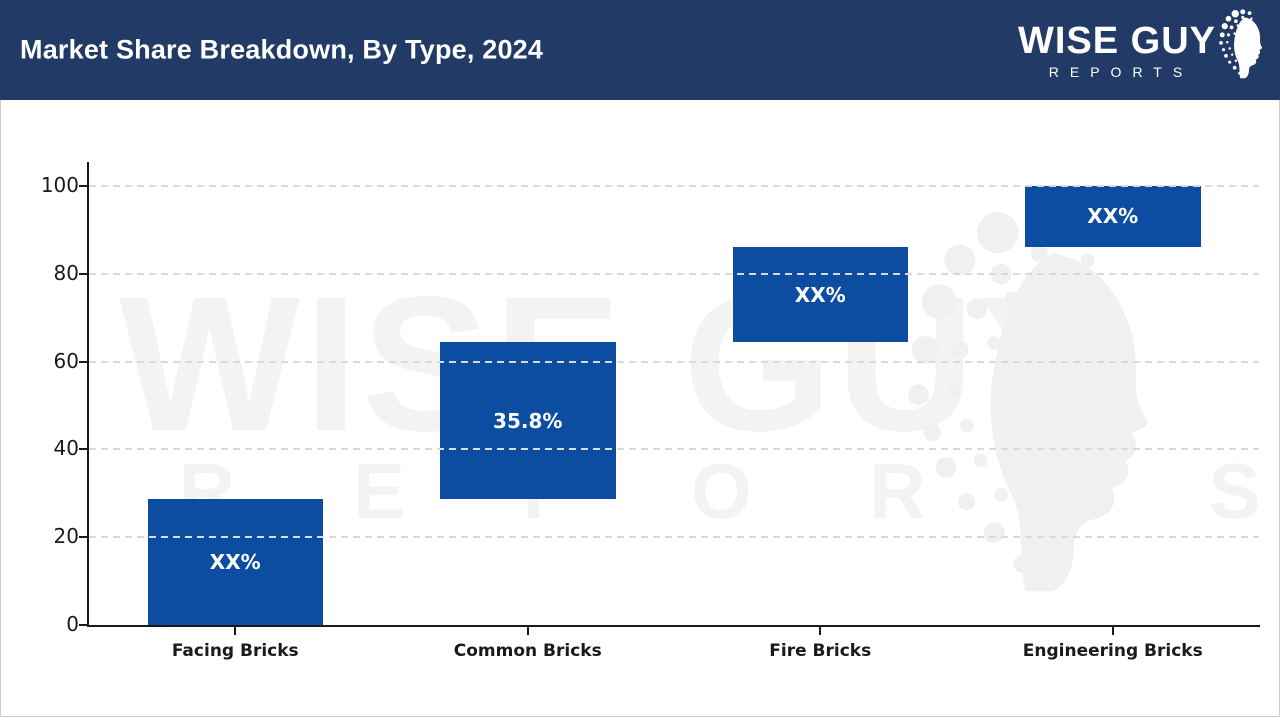 The image size is (1280, 720). I want to click on x-axis-category-label: Facing Bricks, so click(235, 651).